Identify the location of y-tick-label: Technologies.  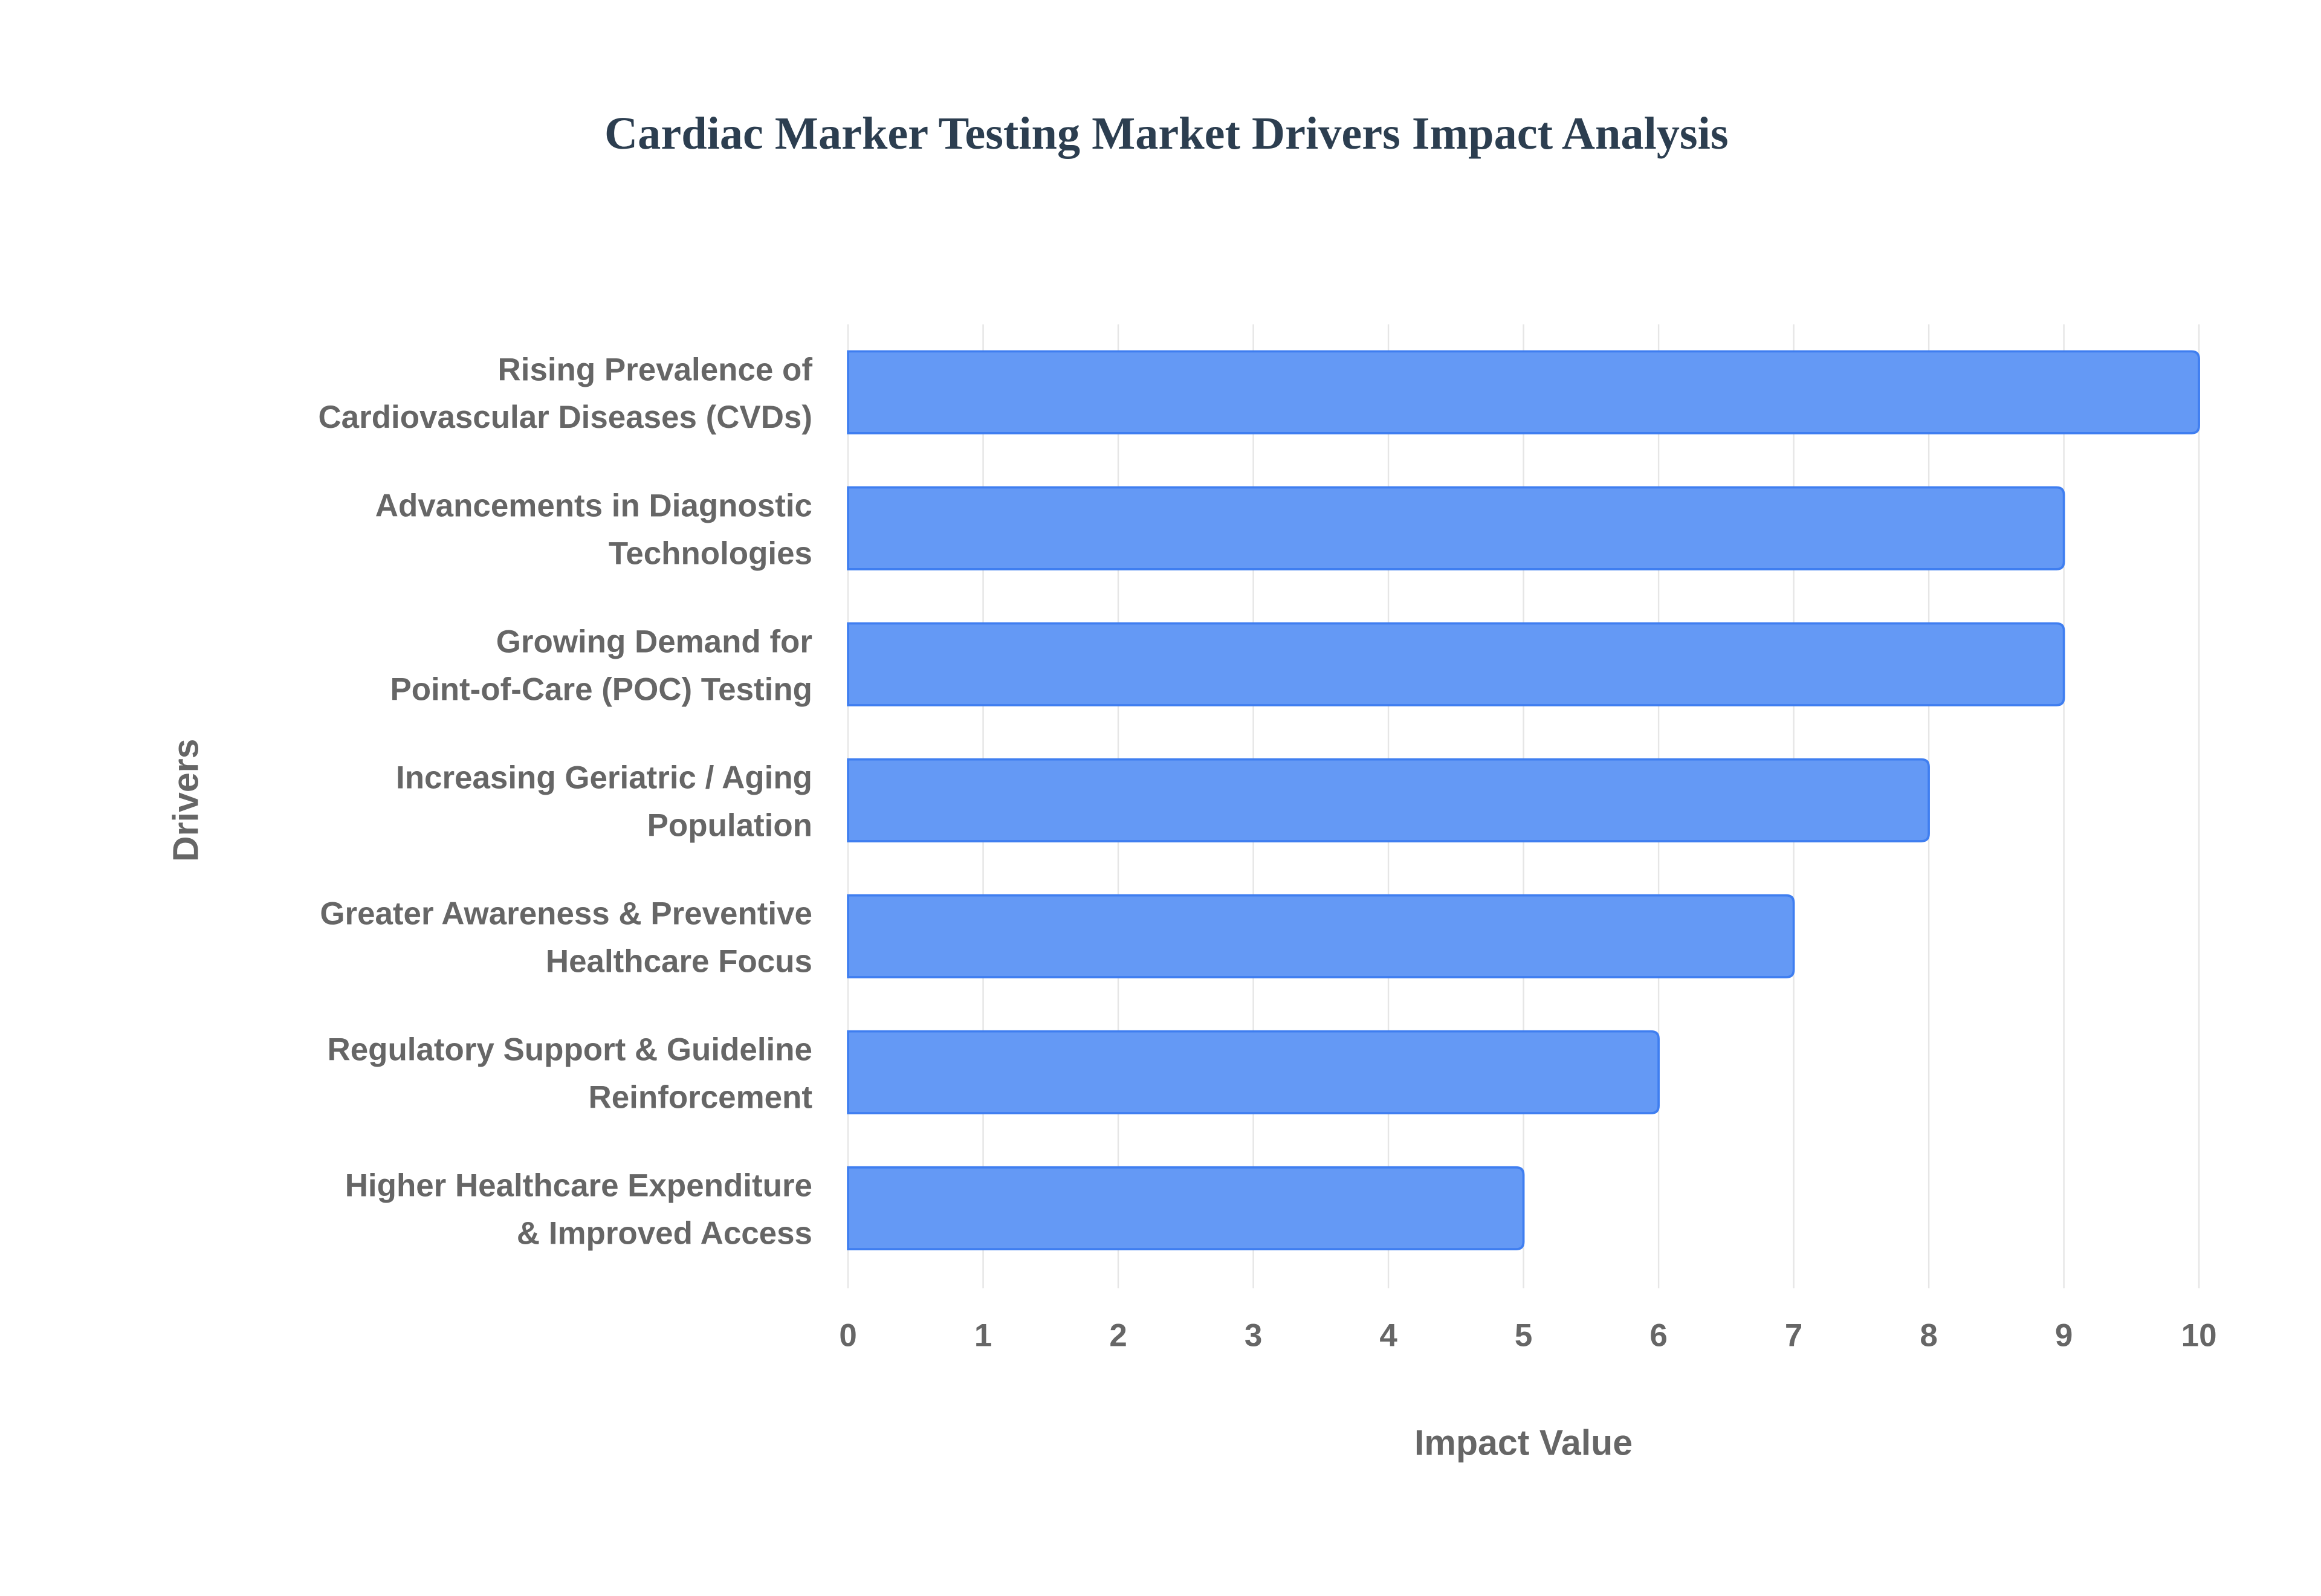
(710, 553).